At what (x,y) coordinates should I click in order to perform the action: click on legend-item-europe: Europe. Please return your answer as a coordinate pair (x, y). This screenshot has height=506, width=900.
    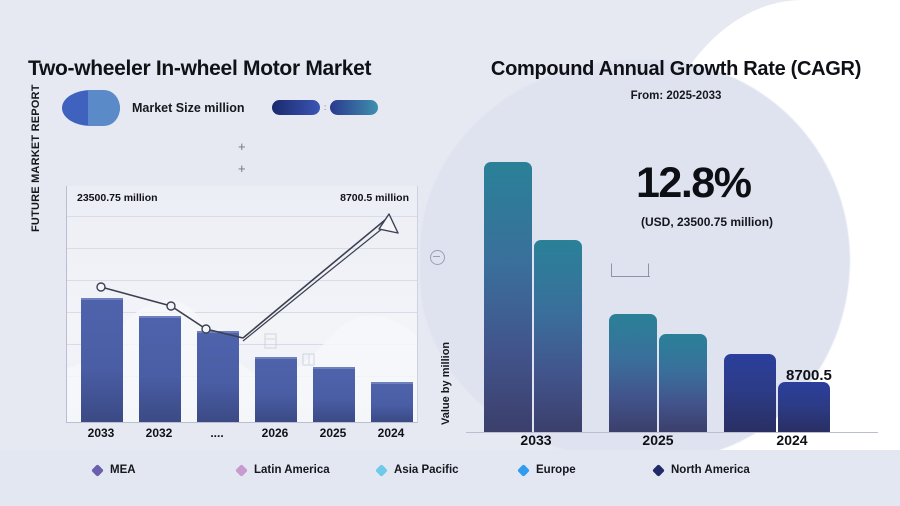
    Looking at the image, I should click on (546, 470).